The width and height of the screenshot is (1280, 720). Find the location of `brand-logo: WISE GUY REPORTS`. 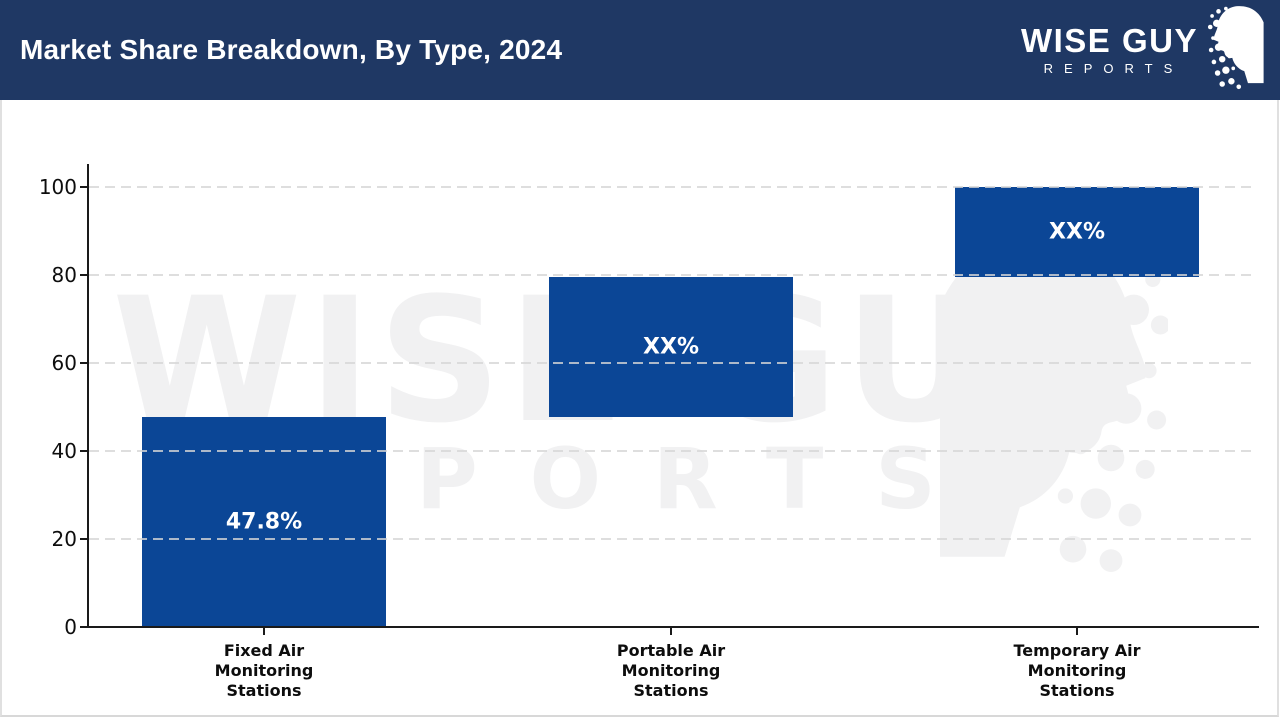

brand-logo: WISE GUY REPORTS is located at coordinates (1146, 50).